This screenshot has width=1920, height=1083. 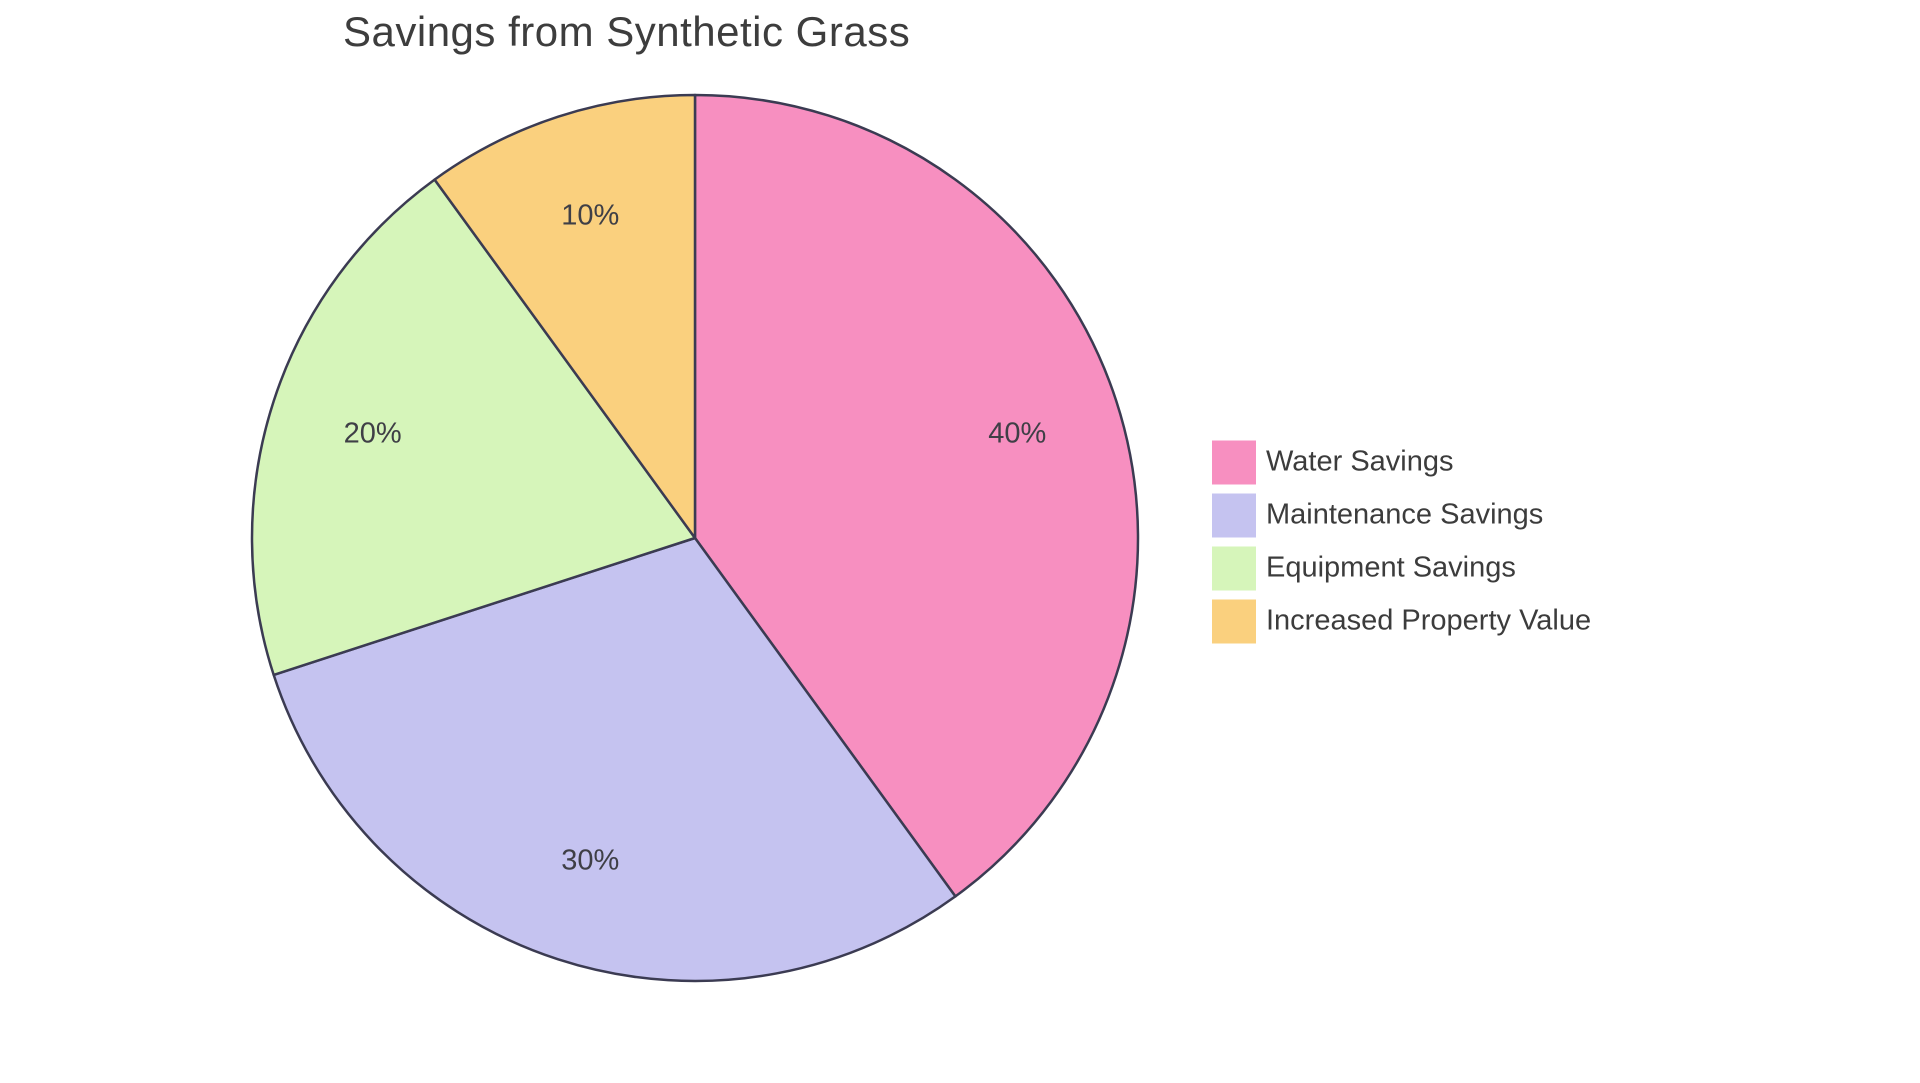 What do you see at coordinates (1234, 515) in the screenshot?
I see `legend-swatch-maintenance-savings` at bounding box center [1234, 515].